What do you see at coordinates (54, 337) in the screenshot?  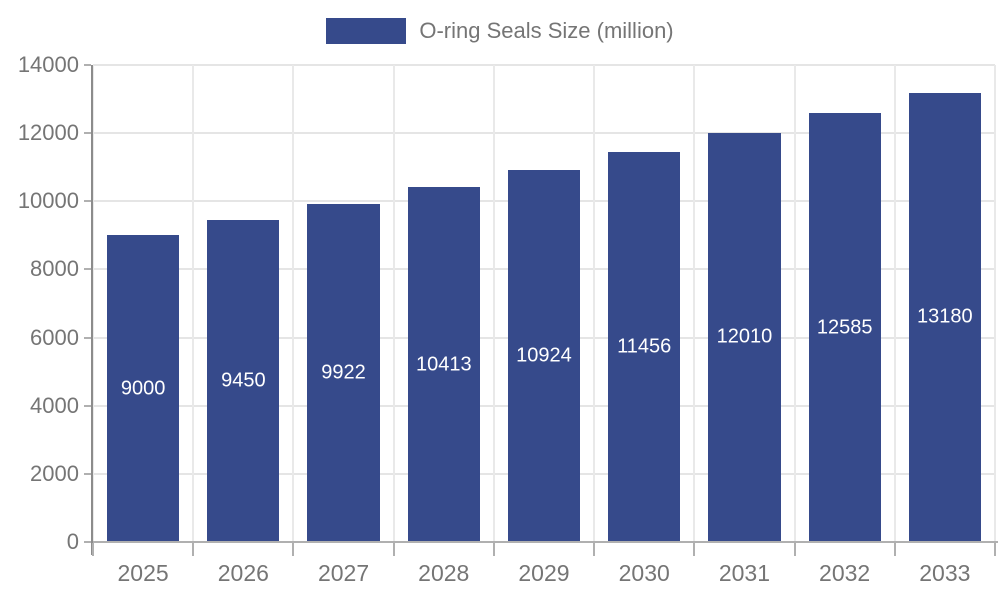 I see `y-tick-label-6000: 6000` at bounding box center [54, 337].